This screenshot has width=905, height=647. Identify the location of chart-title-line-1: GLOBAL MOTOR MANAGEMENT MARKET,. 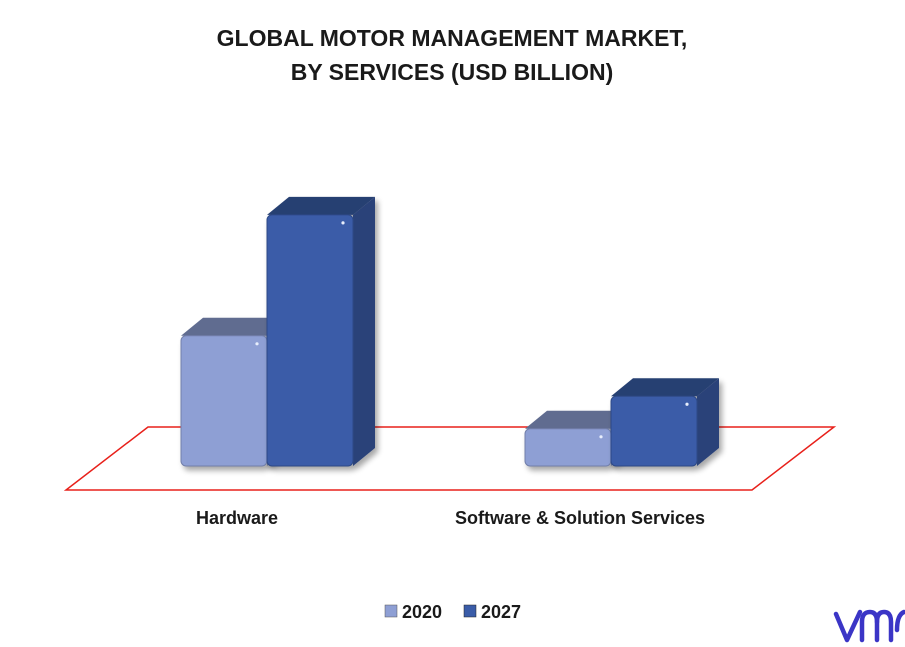
(452, 38).